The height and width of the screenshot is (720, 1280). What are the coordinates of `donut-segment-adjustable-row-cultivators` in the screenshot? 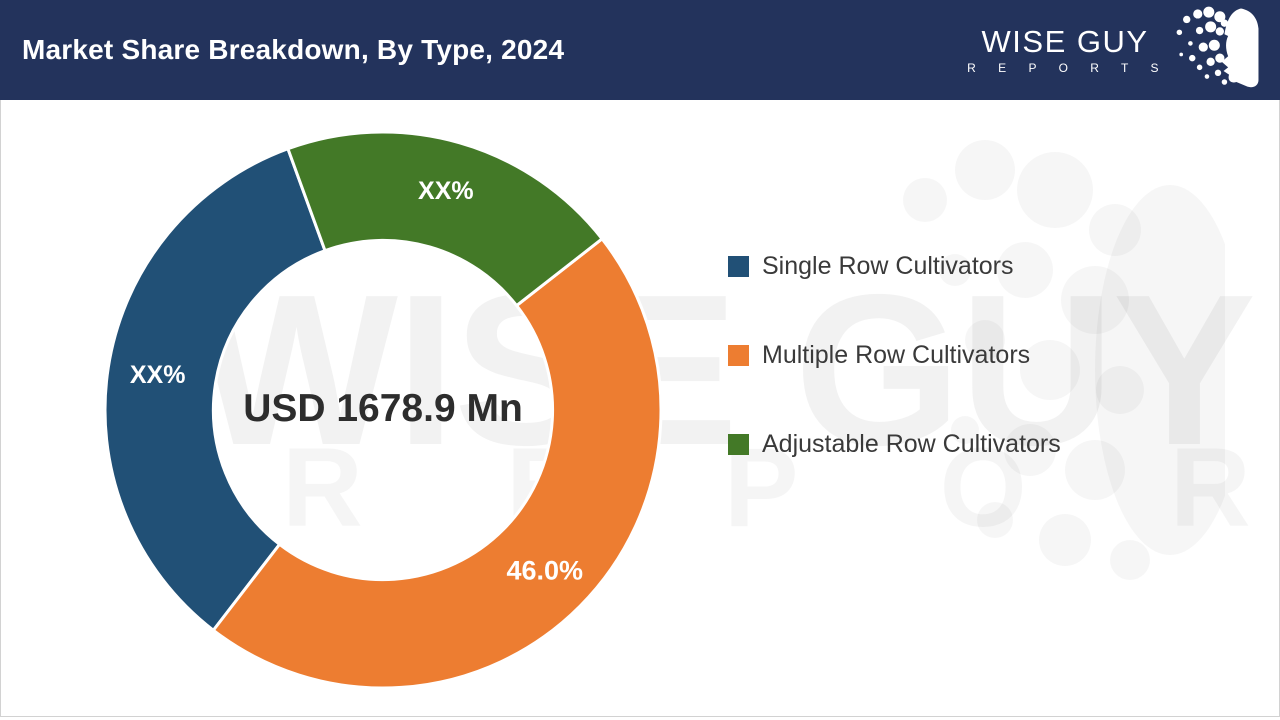 It's located at (445, 219).